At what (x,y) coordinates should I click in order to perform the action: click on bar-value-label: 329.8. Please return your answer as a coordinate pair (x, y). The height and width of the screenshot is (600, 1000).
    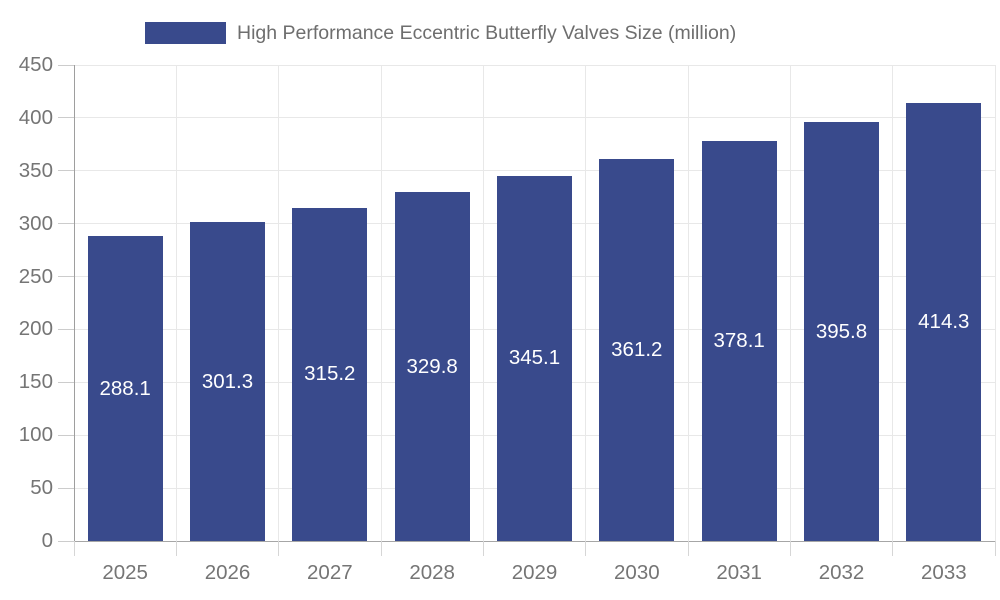
    Looking at the image, I should click on (432, 366).